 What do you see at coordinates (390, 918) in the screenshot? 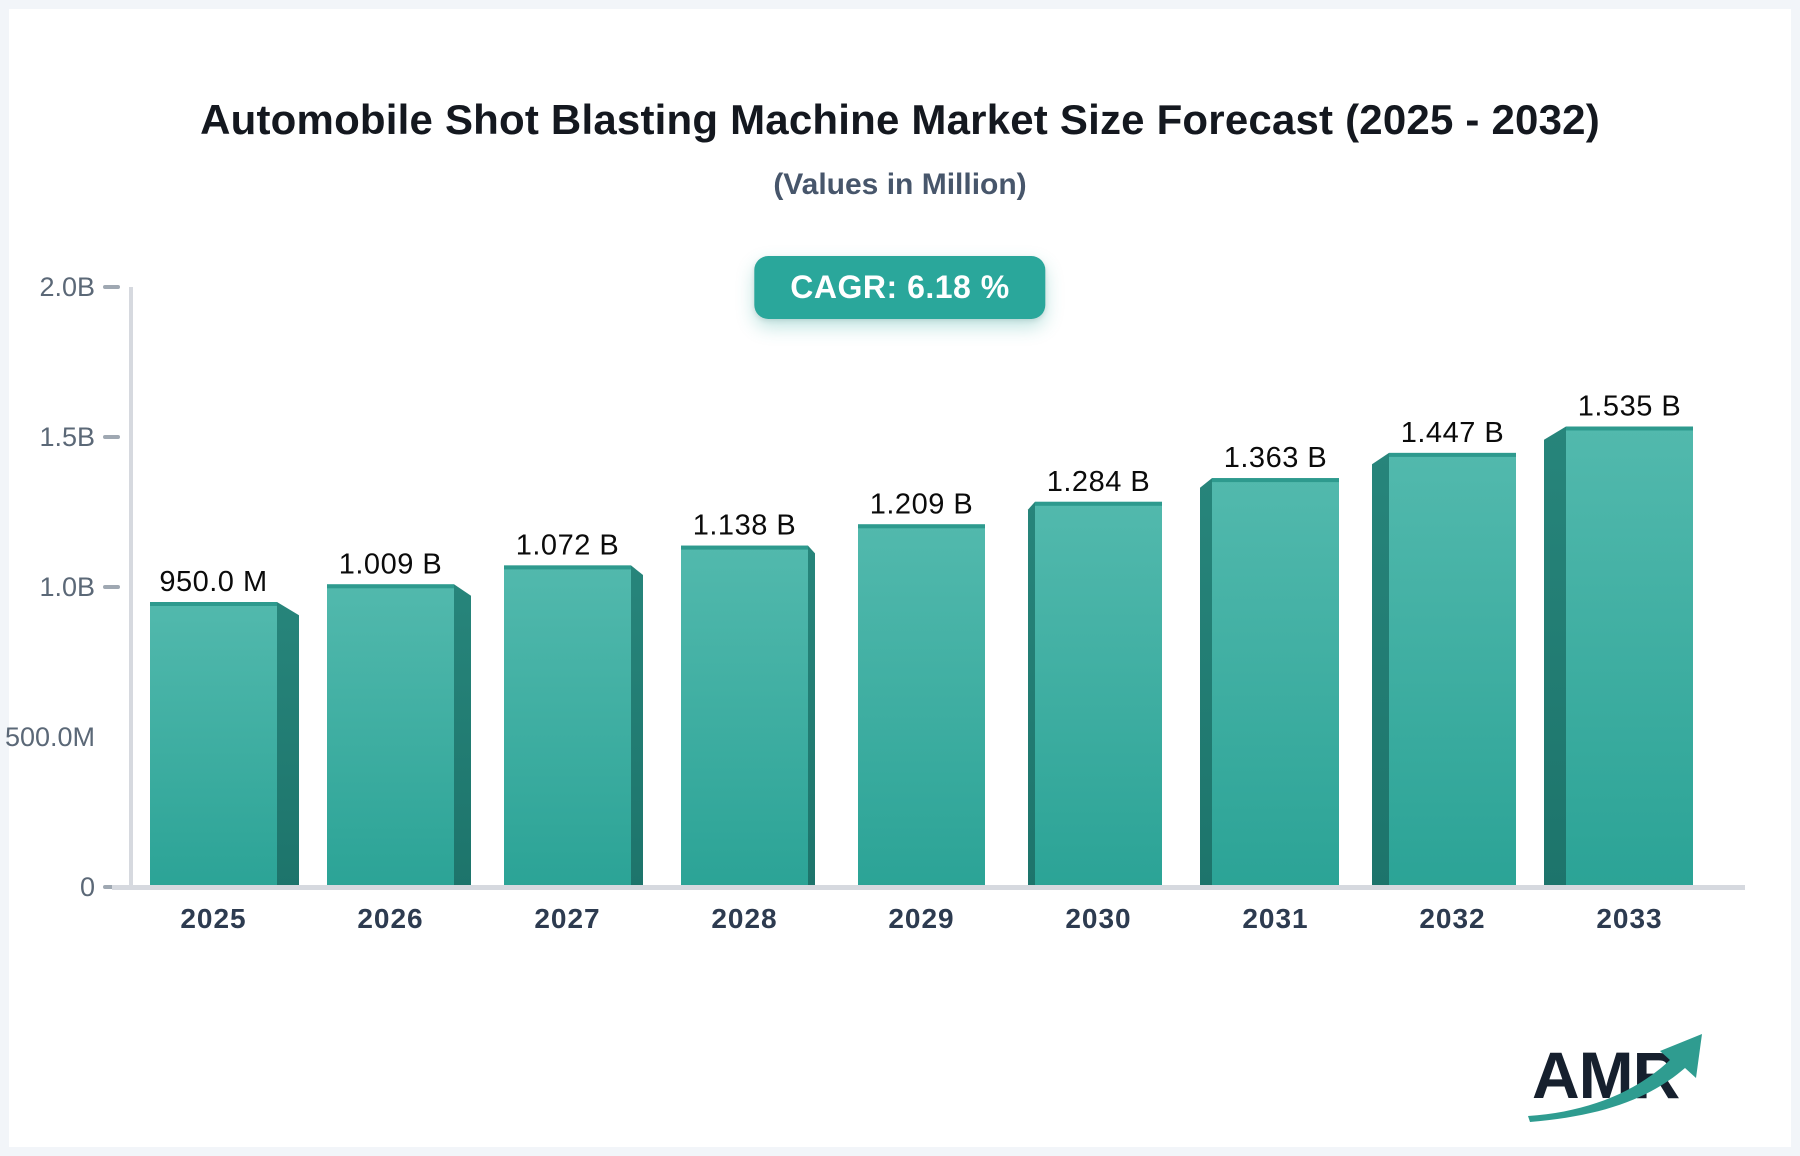
I see `x-axis-label: 2026` at bounding box center [390, 918].